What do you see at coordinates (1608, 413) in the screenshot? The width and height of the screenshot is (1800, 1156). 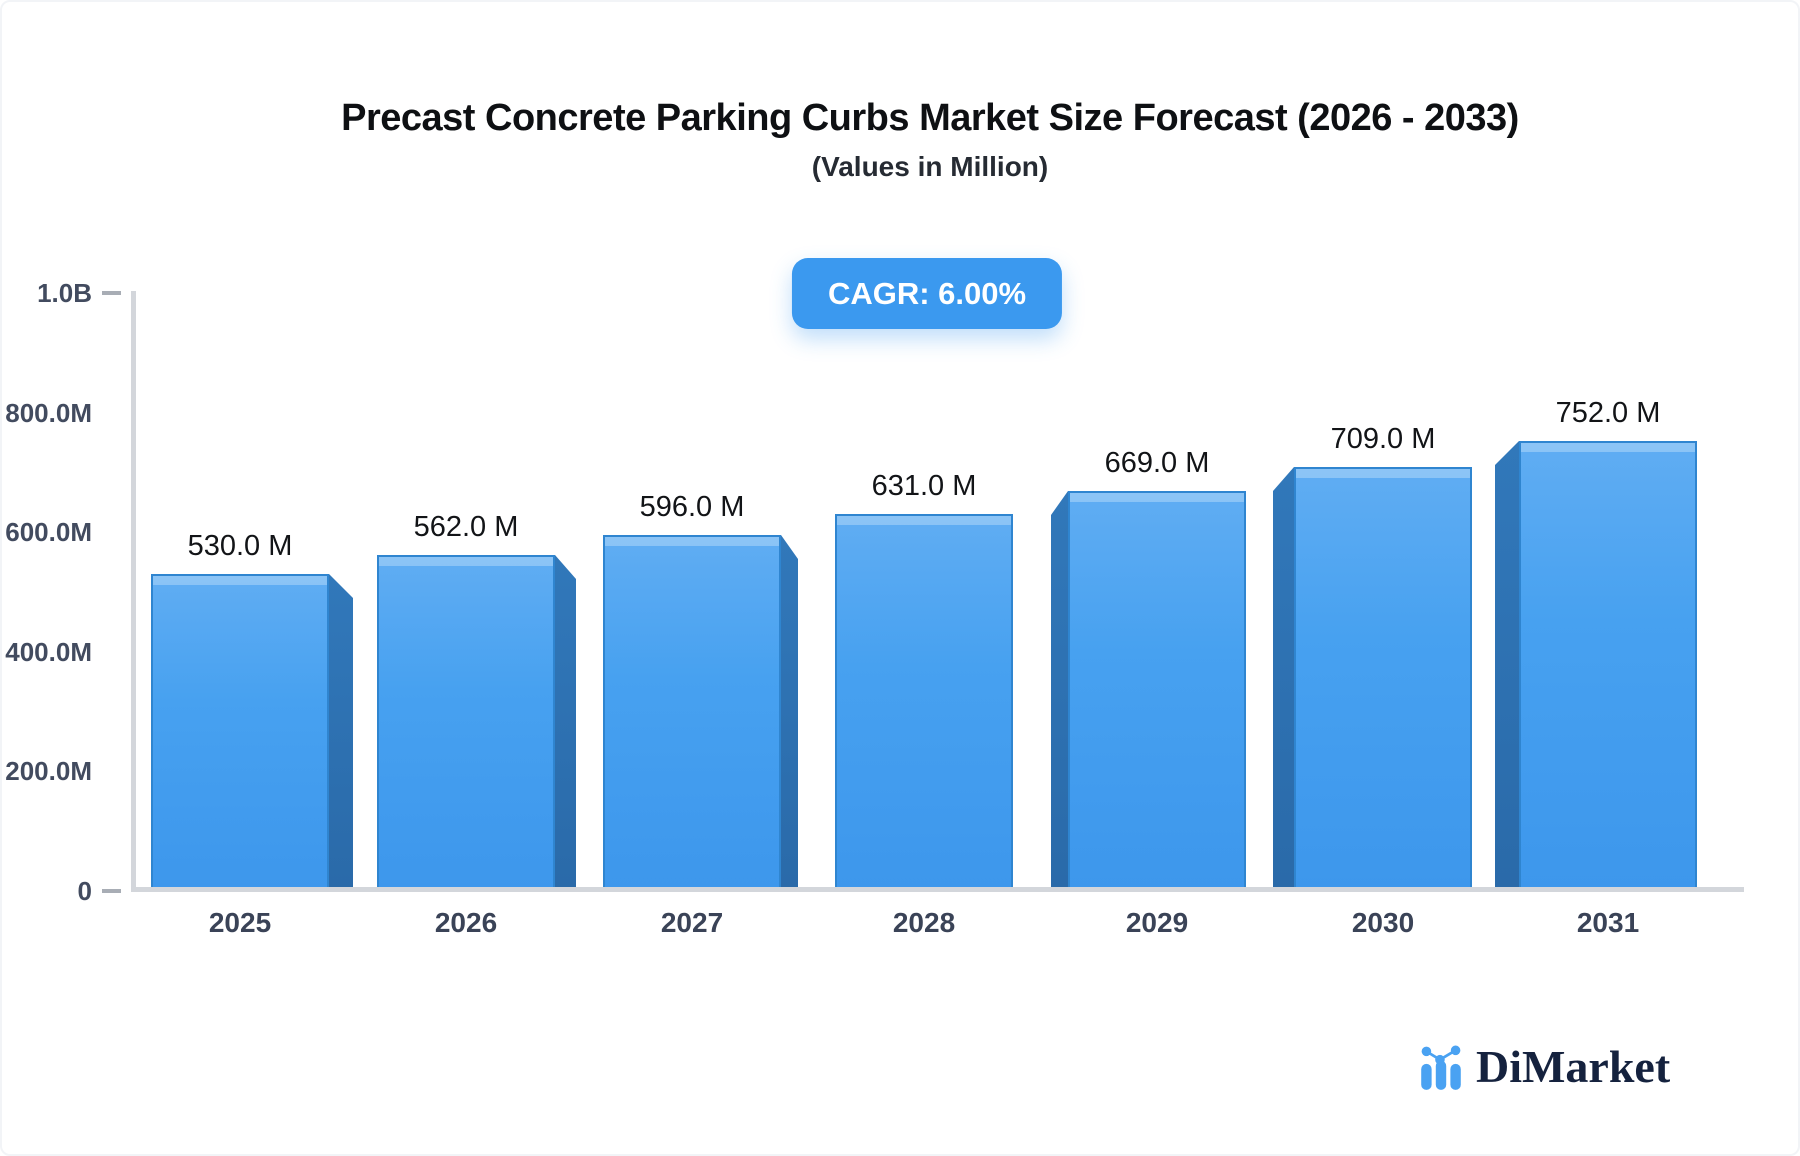 I see `bar-value-label-2031: 752.0 M` at bounding box center [1608, 413].